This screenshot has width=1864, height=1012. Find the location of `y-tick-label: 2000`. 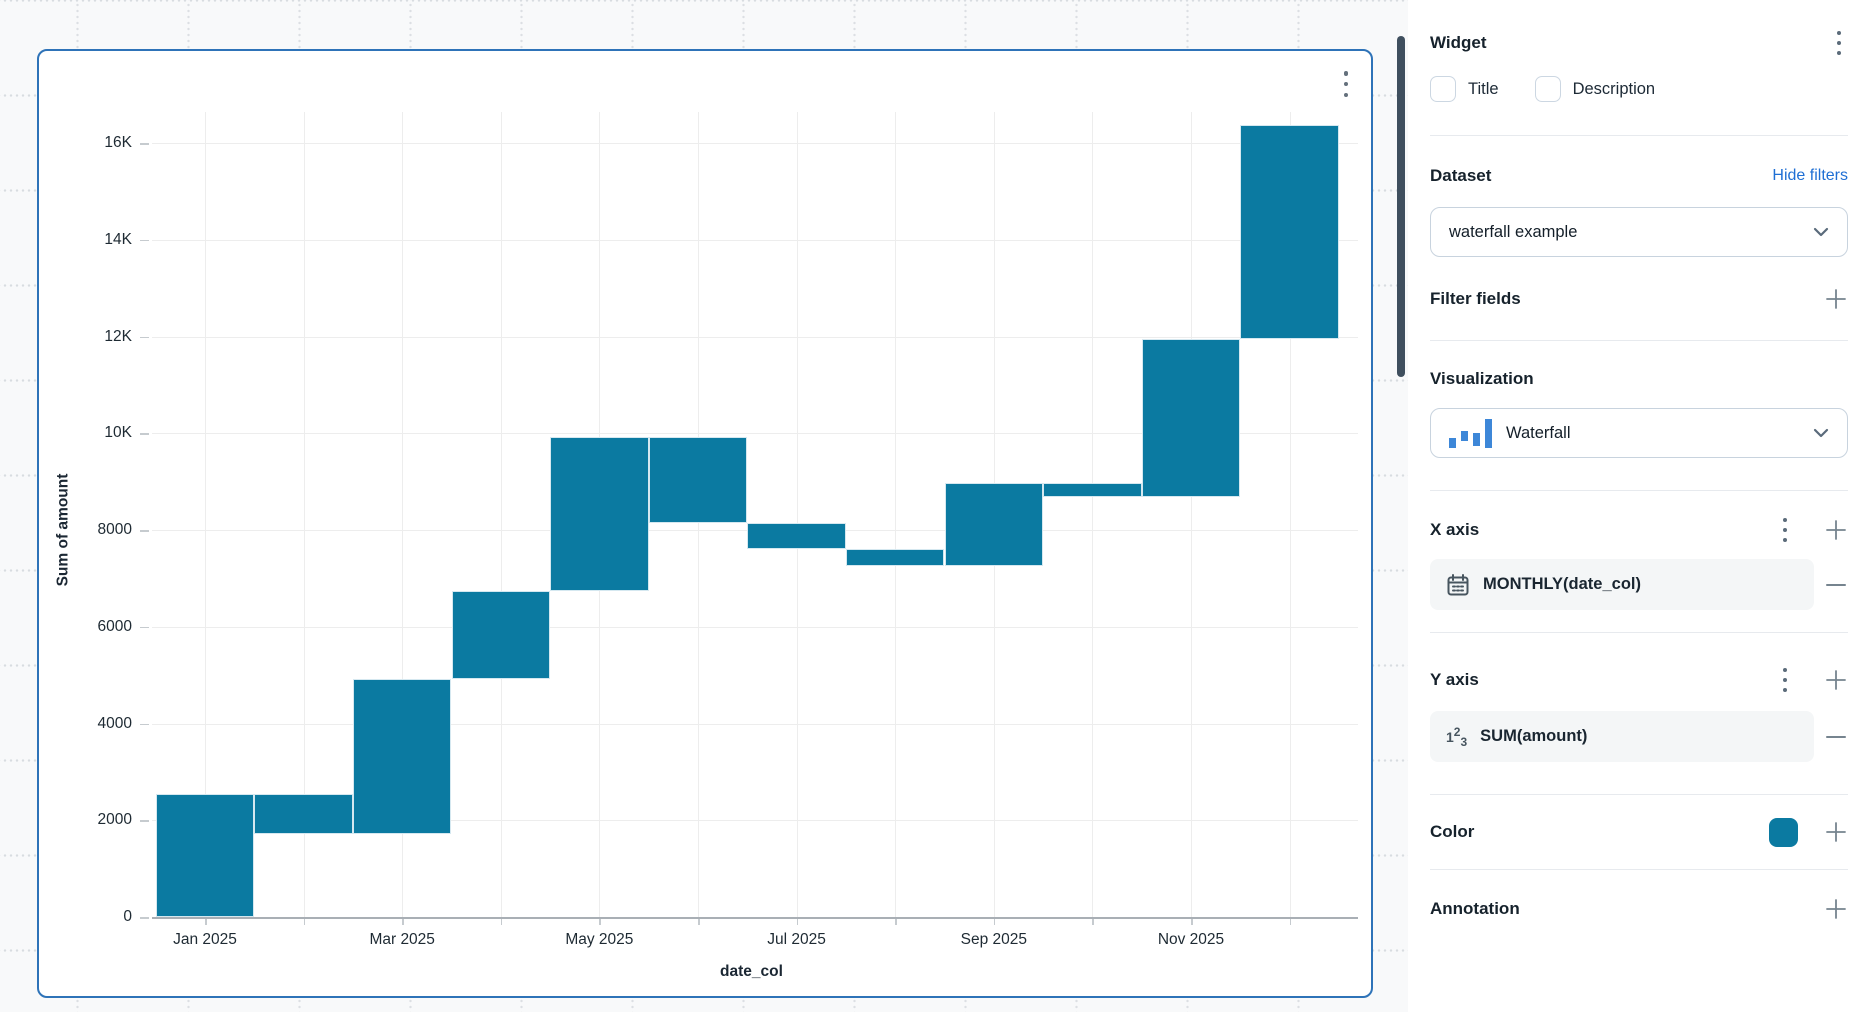

y-tick-label: 2000 is located at coordinates (114, 820).